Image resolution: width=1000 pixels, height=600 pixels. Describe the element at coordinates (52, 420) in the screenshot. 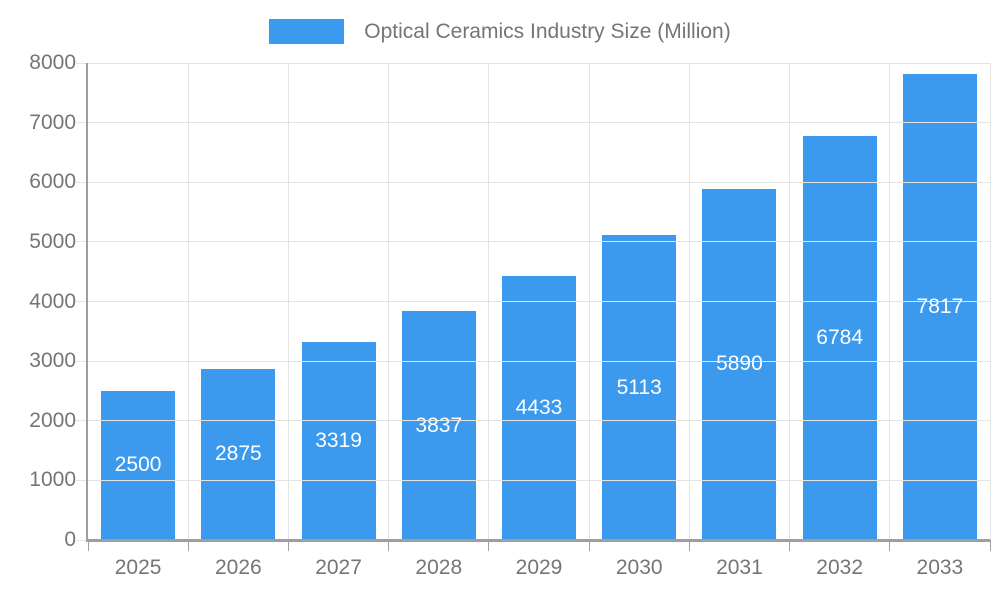

I see `y-axis-tick-label: 2000` at that location.